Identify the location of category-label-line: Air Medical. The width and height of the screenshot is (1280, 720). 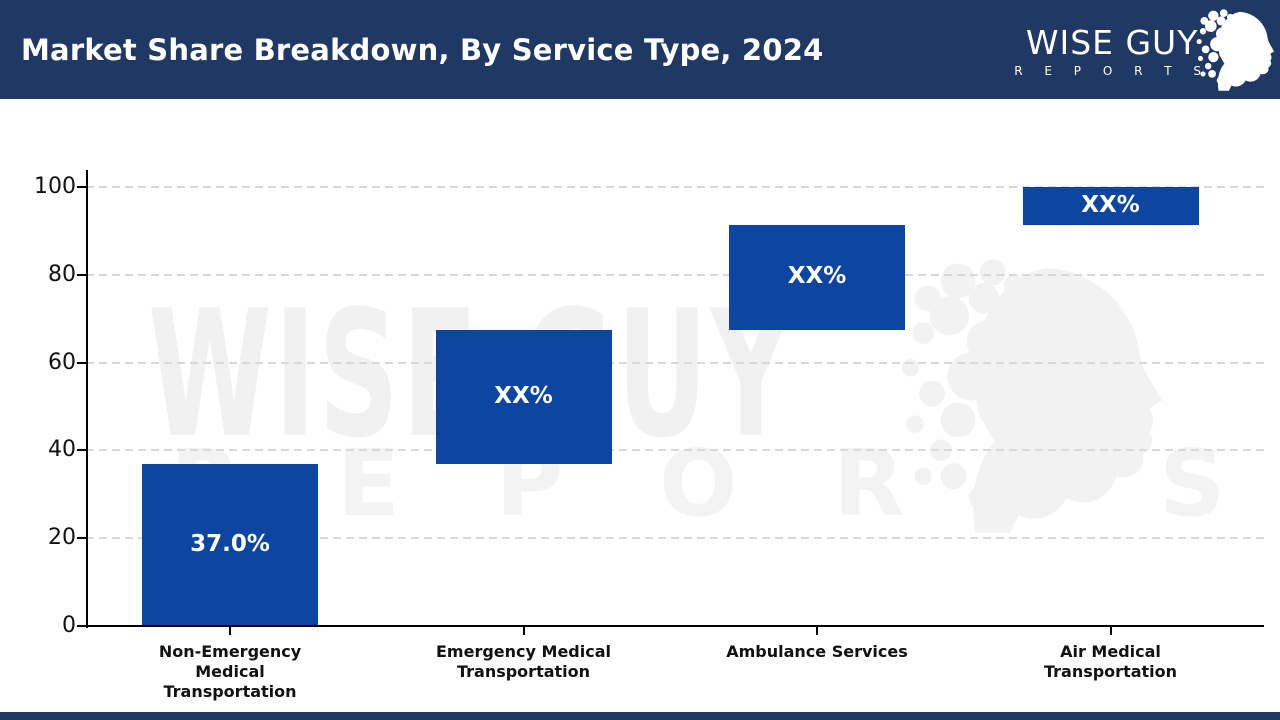
(1110, 651).